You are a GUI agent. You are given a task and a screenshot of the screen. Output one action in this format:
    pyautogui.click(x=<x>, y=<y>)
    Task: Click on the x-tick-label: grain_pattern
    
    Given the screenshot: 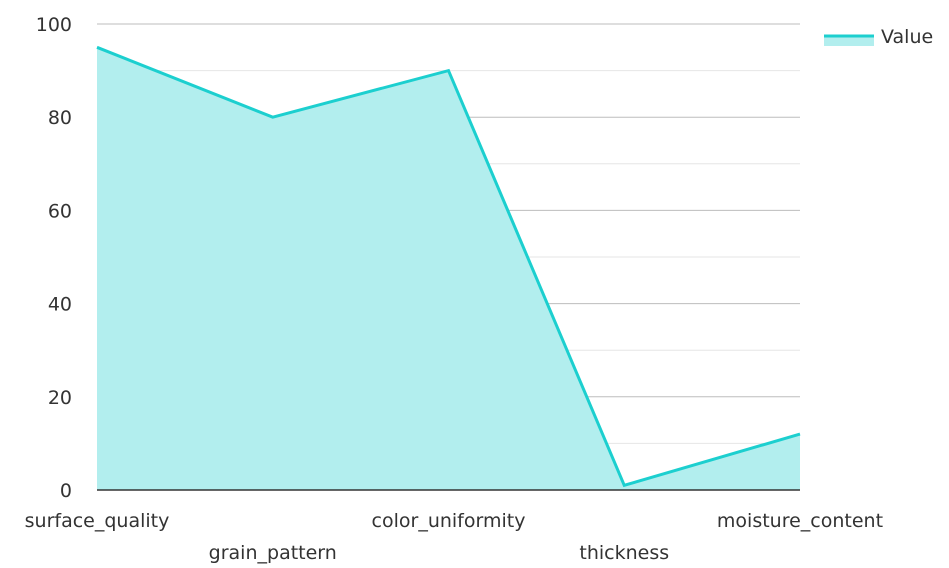 What is the action you would take?
    pyautogui.click(x=273, y=553)
    